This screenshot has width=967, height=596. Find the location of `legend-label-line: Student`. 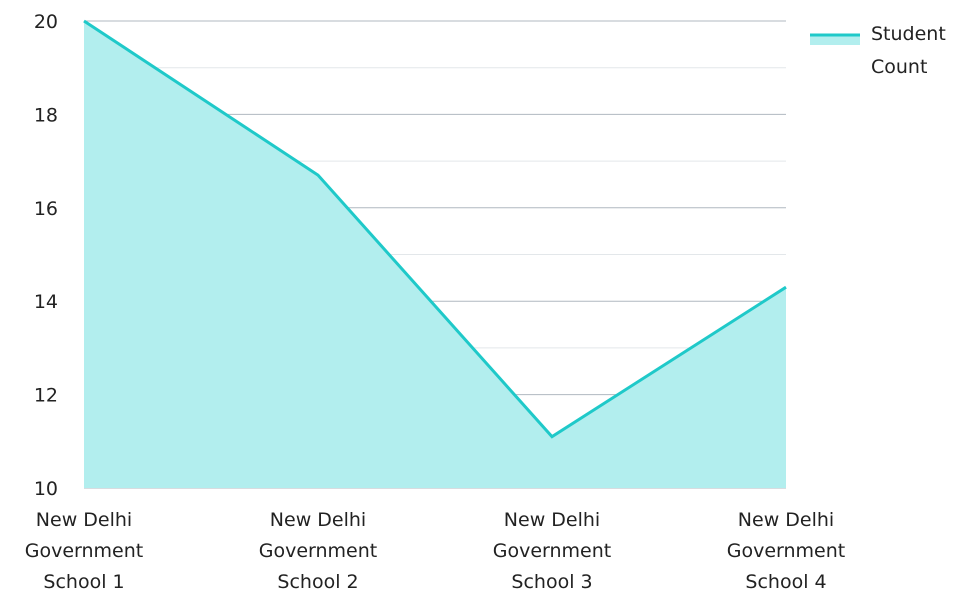

legend-label-line: Student is located at coordinates (908, 34).